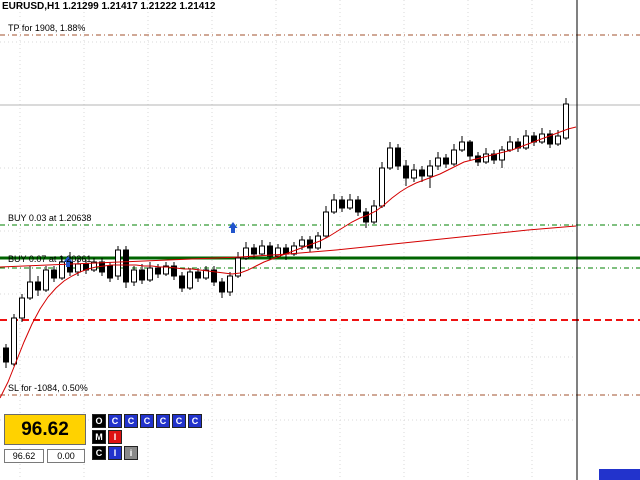  What do you see at coordinates (66, 456) in the screenshot?
I see `offset-input: 0.00` at bounding box center [66, 456].